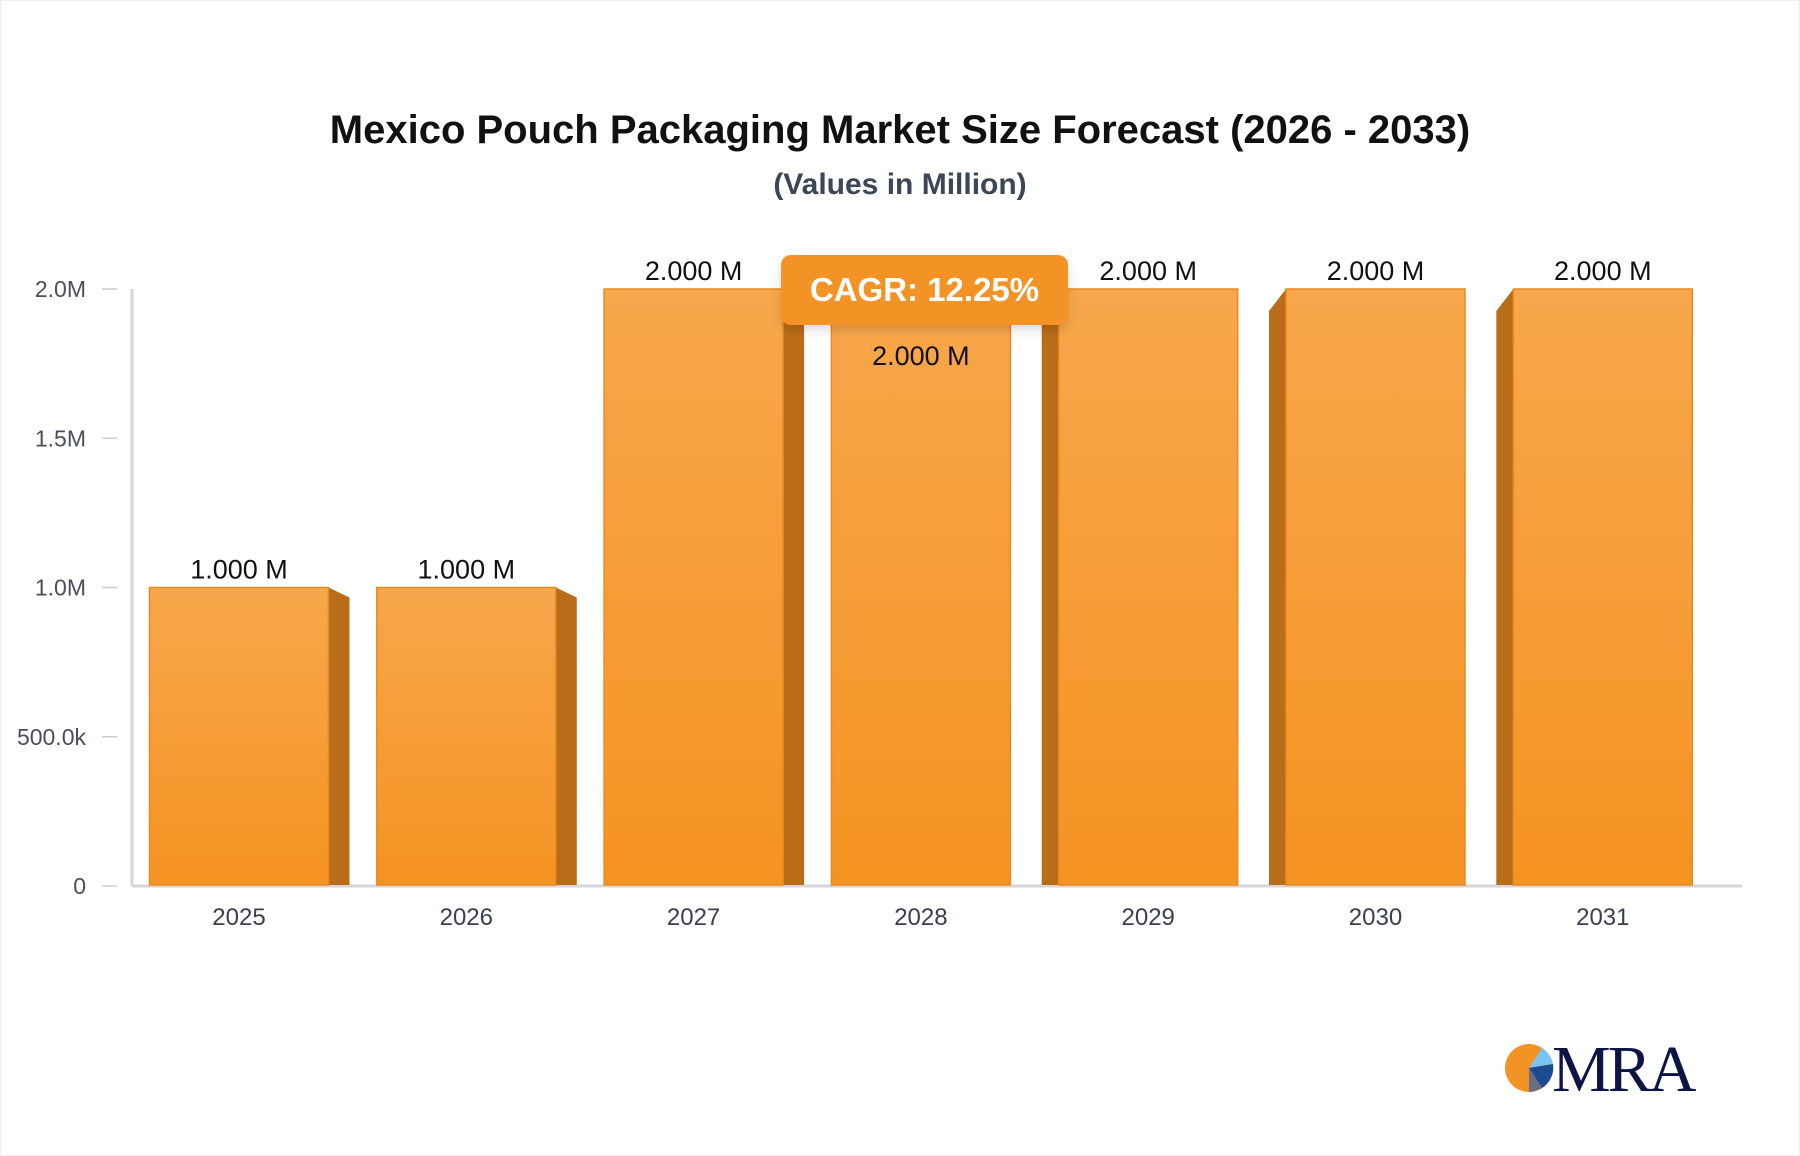 This screenshot has height=1156, width=1800. Describe the element at coordinates (238, 917) in the screenshot. I see `x-tick-label: 2025` at that location.